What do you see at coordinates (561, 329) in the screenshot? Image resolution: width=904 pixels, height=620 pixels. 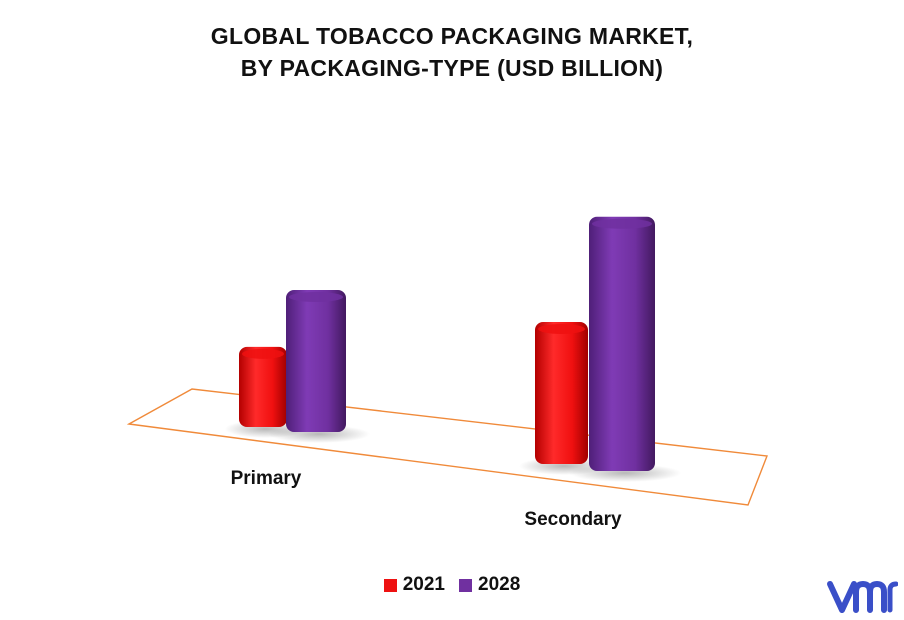 I see `bar-secondary-2021-top` at bounding box center [561, 329].